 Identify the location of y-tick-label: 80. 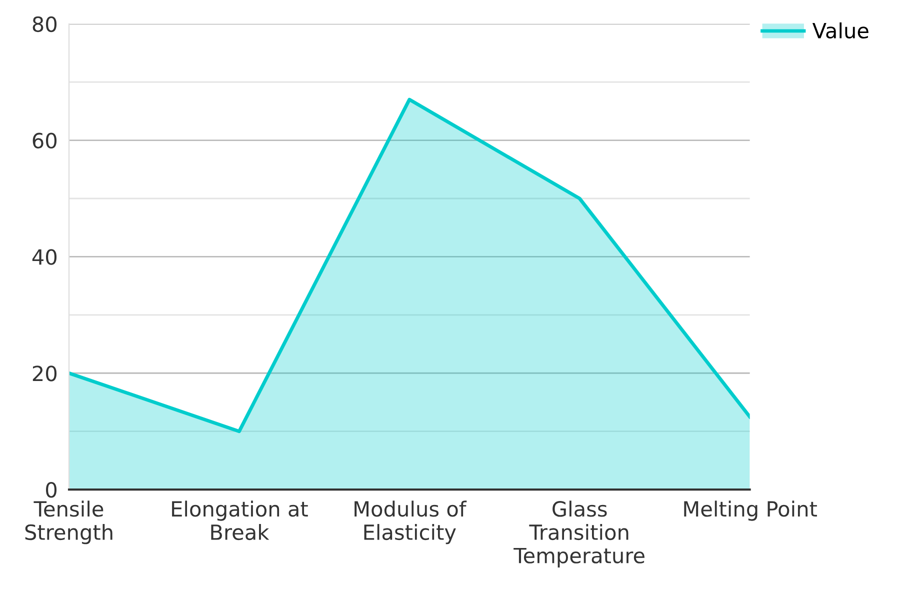
(44, 24).